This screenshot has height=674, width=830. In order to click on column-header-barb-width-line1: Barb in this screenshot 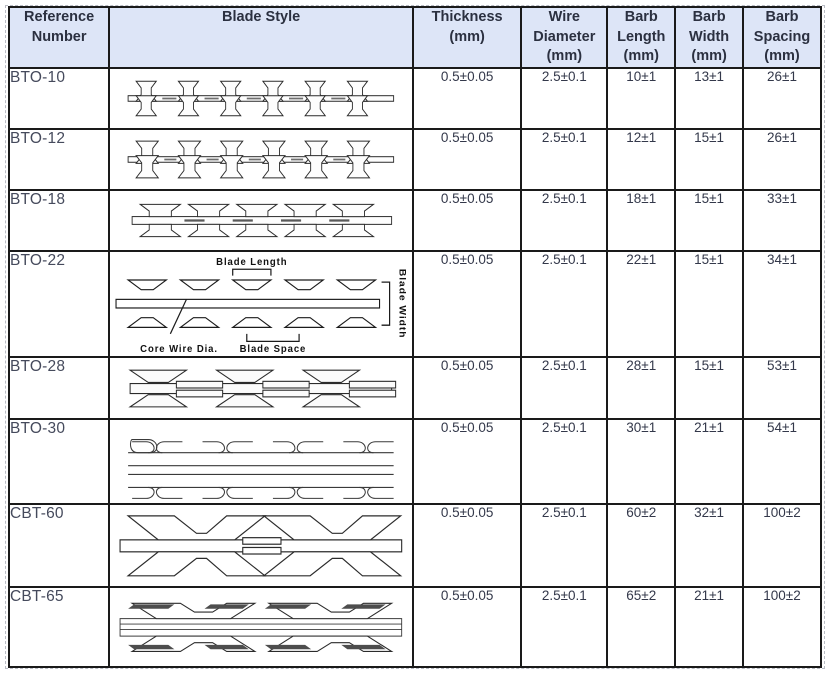, I will do `click(709, 17)`.